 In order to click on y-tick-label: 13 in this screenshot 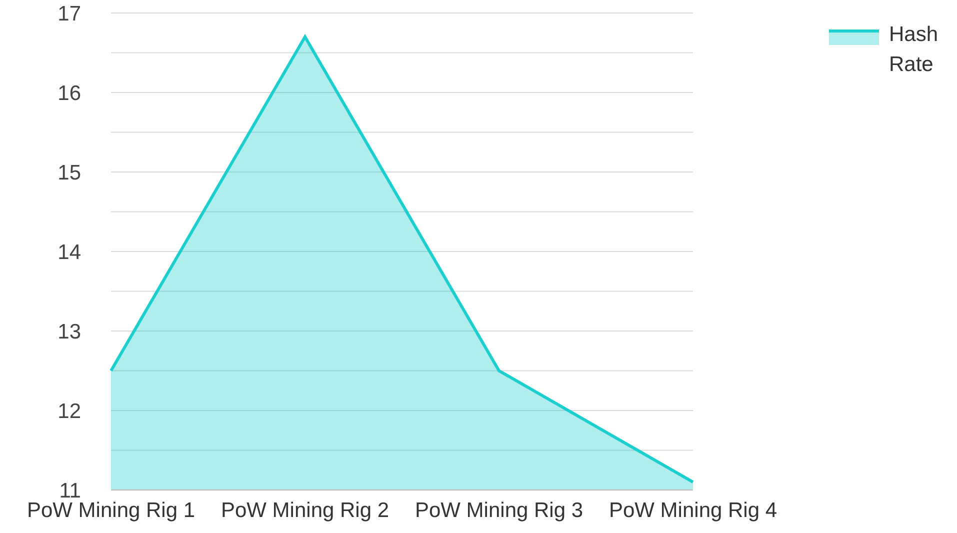, I will do `click(69, 332)`.